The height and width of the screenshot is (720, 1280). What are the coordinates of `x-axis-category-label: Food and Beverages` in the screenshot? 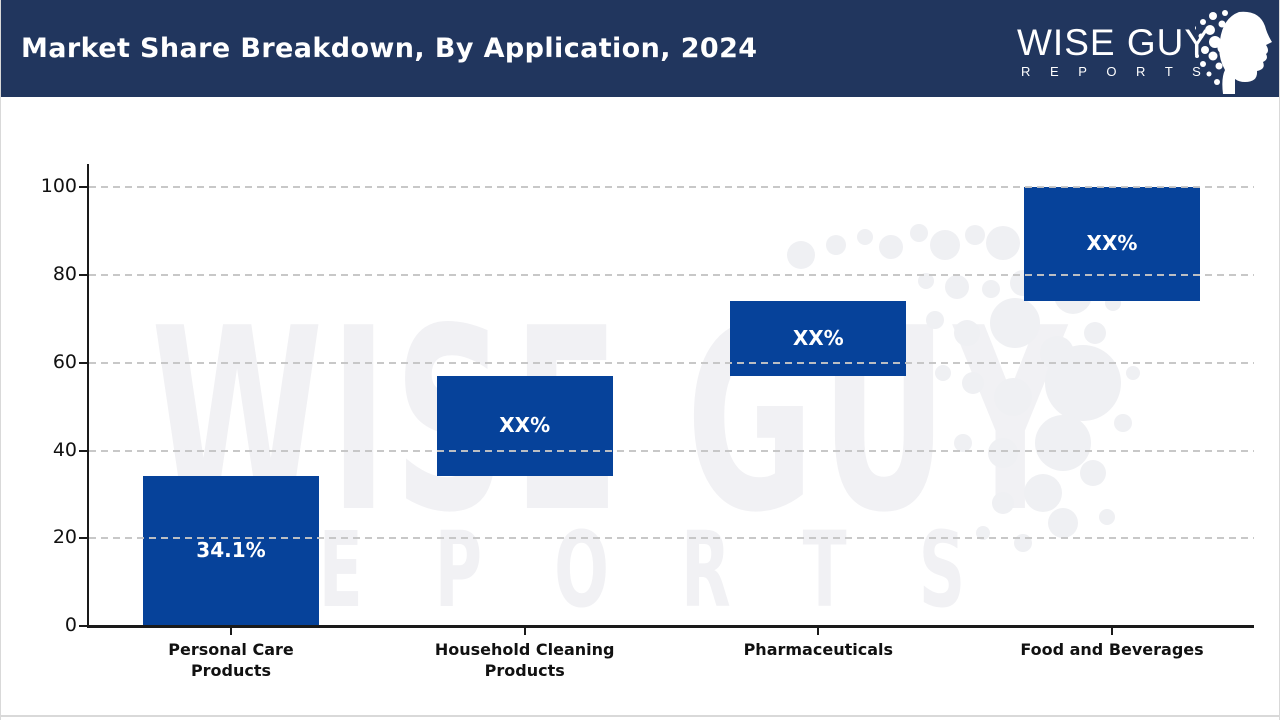 It's located at (1112, 649).